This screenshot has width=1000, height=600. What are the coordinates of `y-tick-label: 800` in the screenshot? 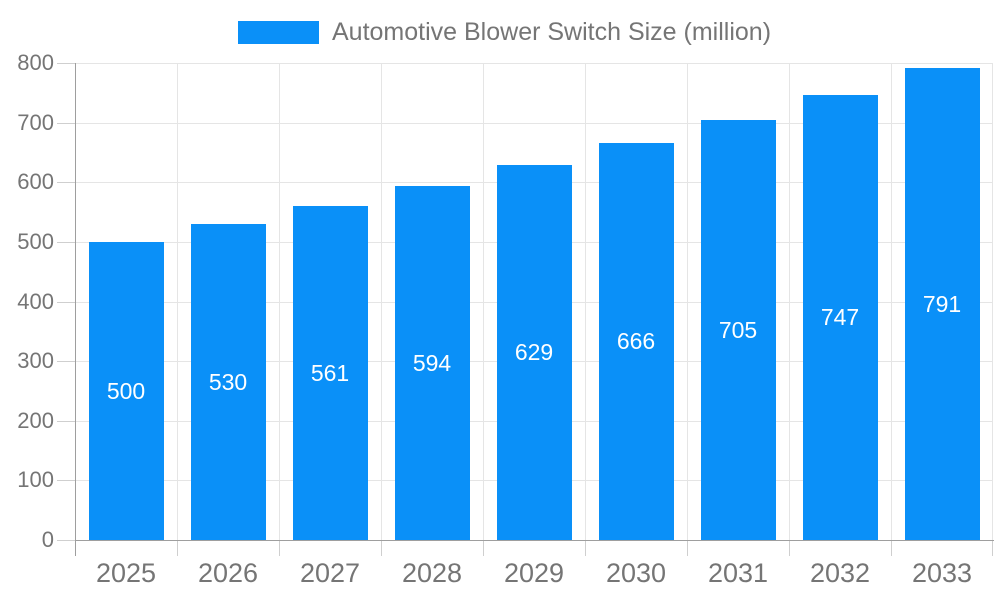 It's located at (35, 62).